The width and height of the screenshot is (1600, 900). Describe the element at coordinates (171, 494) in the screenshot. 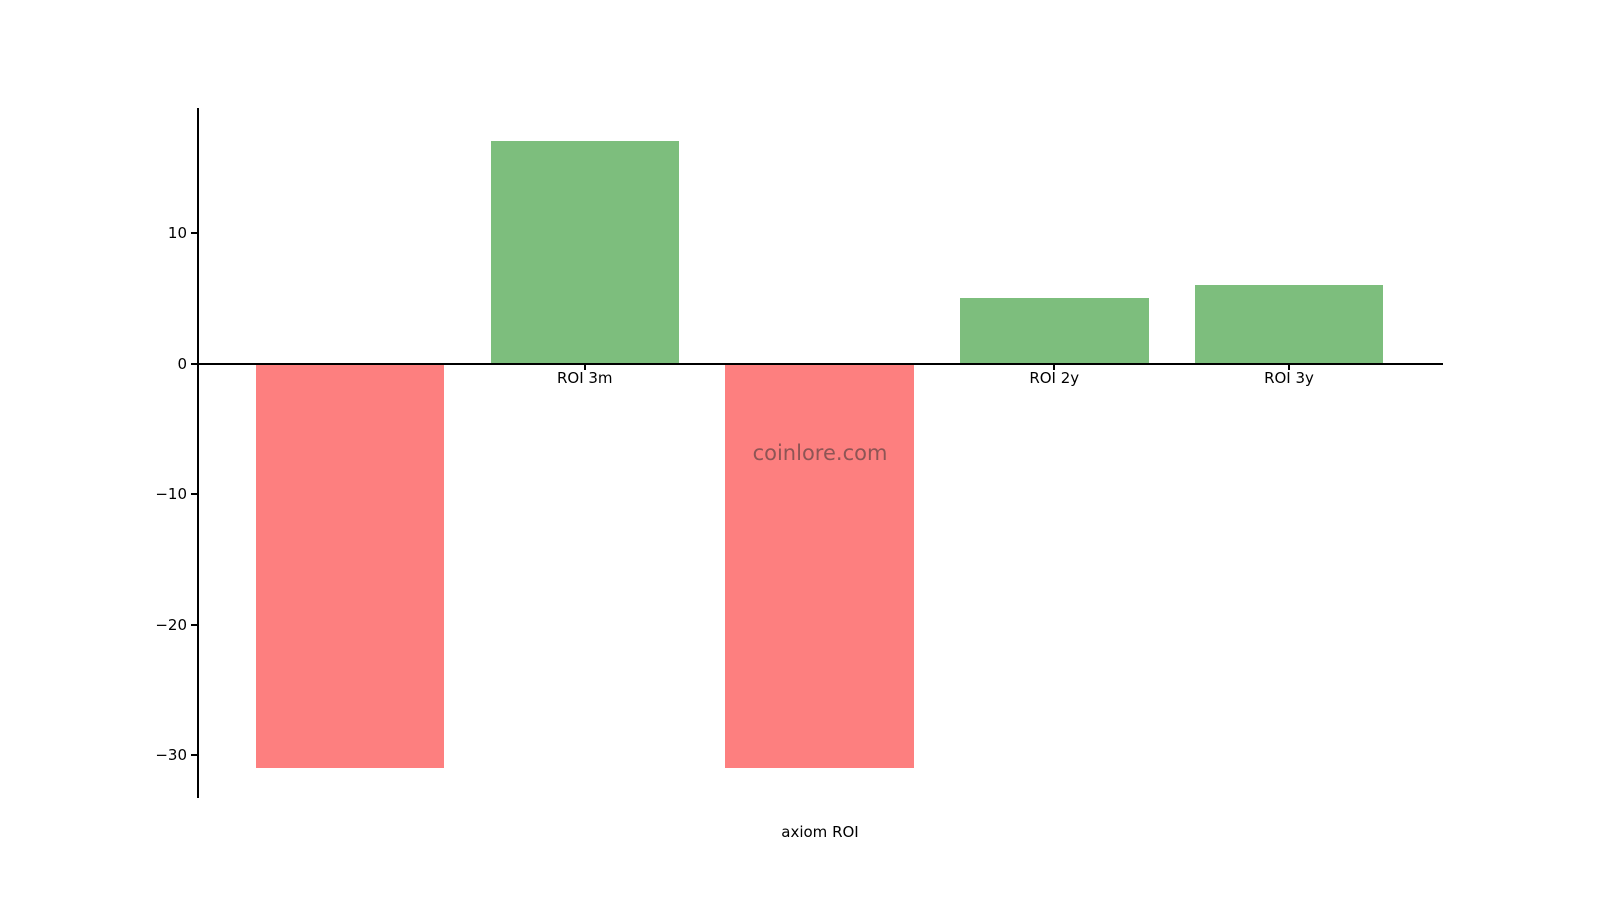

I see `y-tick-label: −10` at that location.